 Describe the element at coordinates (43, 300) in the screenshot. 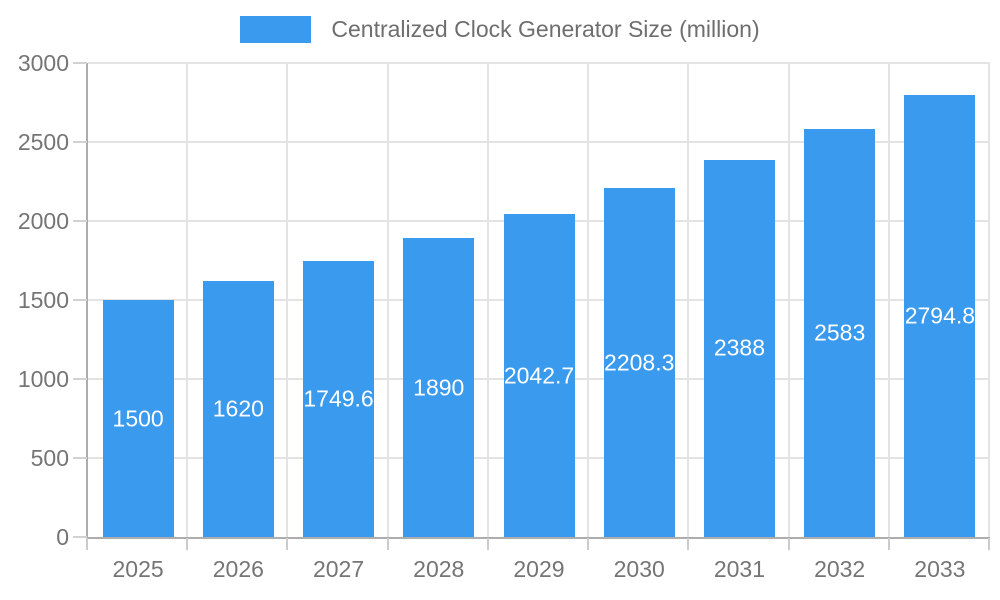

I see `y-axis-tick-label: 1500` at that location.